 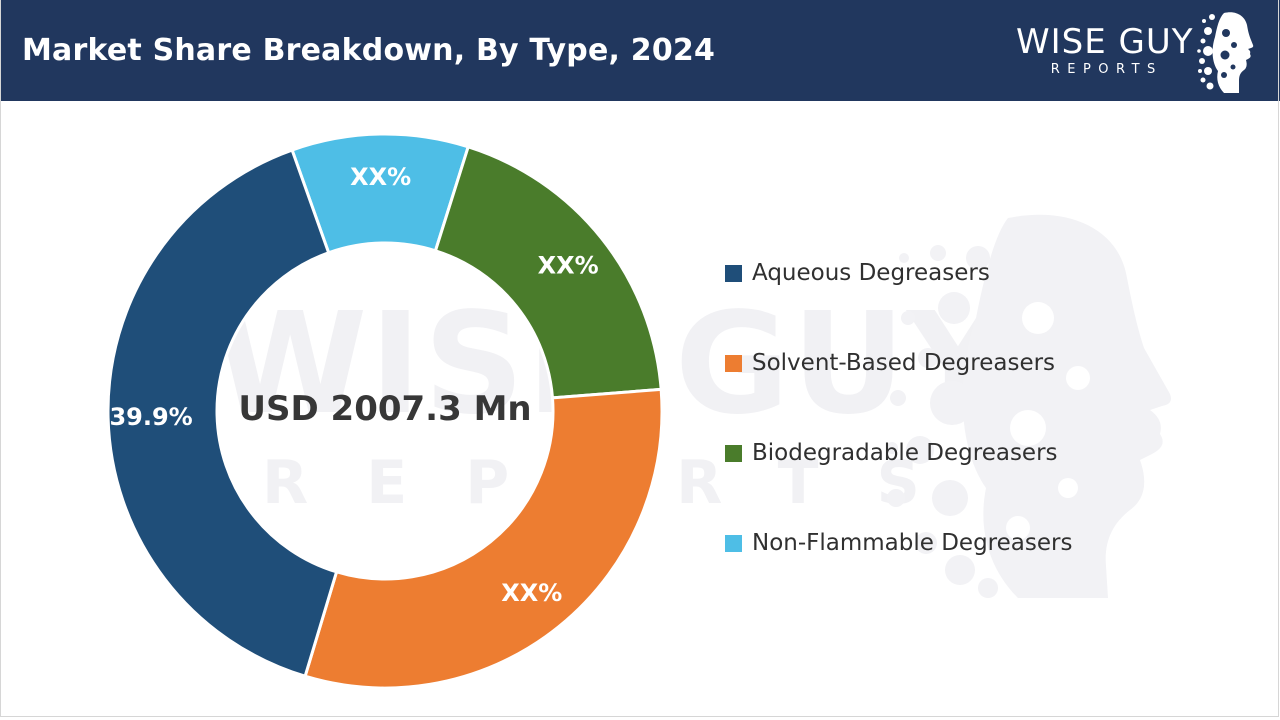 What do you see at coordinates (912, 543) in the screenshot?
I see `legend-label: Non-Flammable Degreasers` at bounding box center [912, 543].